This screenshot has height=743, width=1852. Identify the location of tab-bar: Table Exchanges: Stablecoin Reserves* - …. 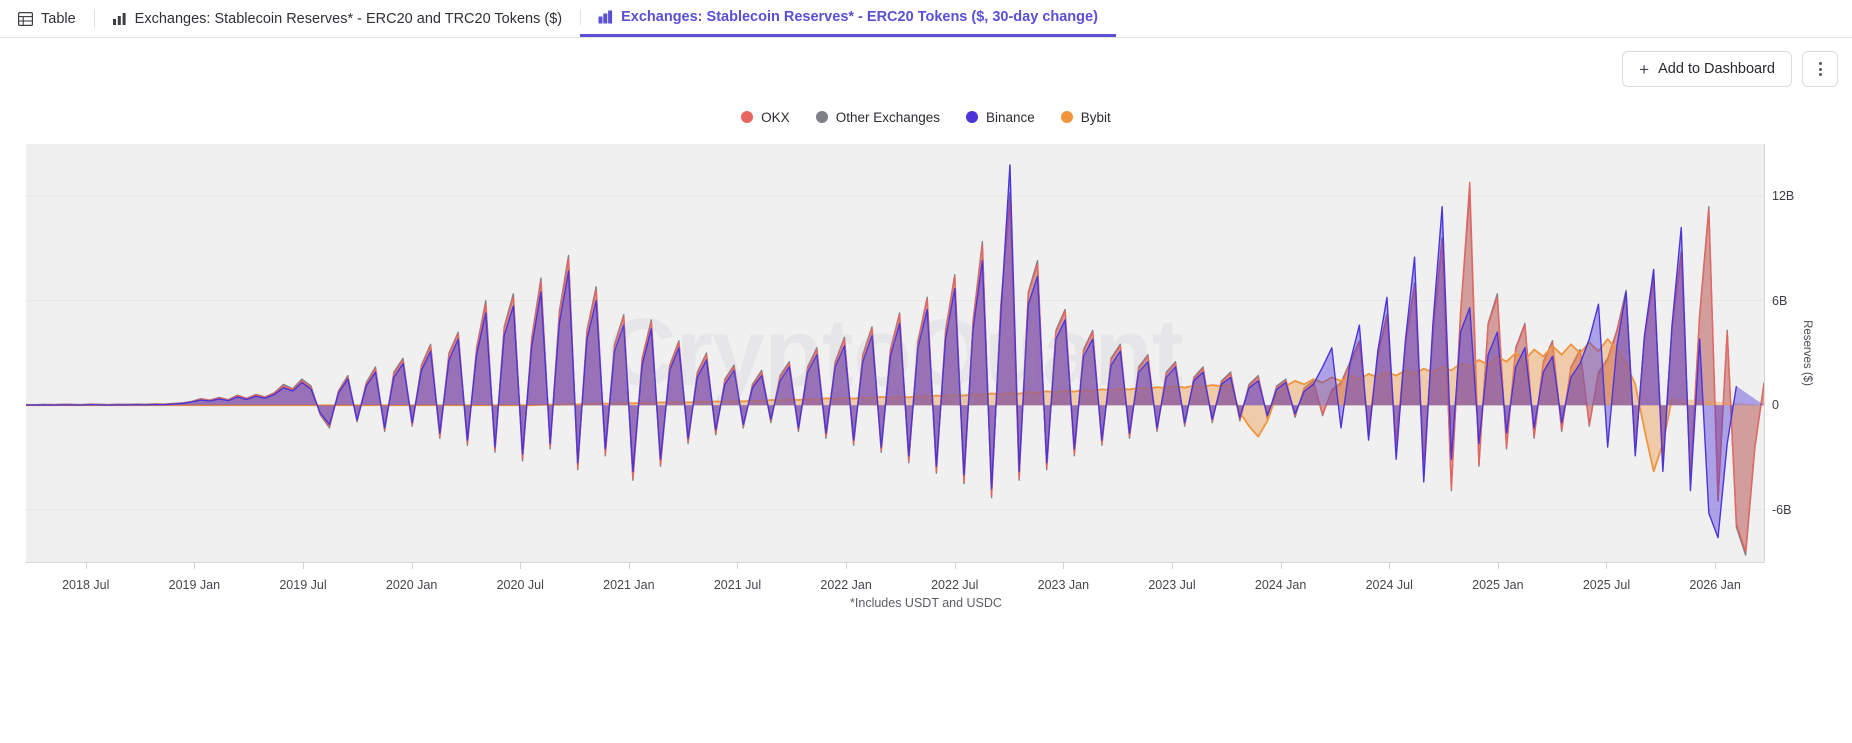
(926, 19).